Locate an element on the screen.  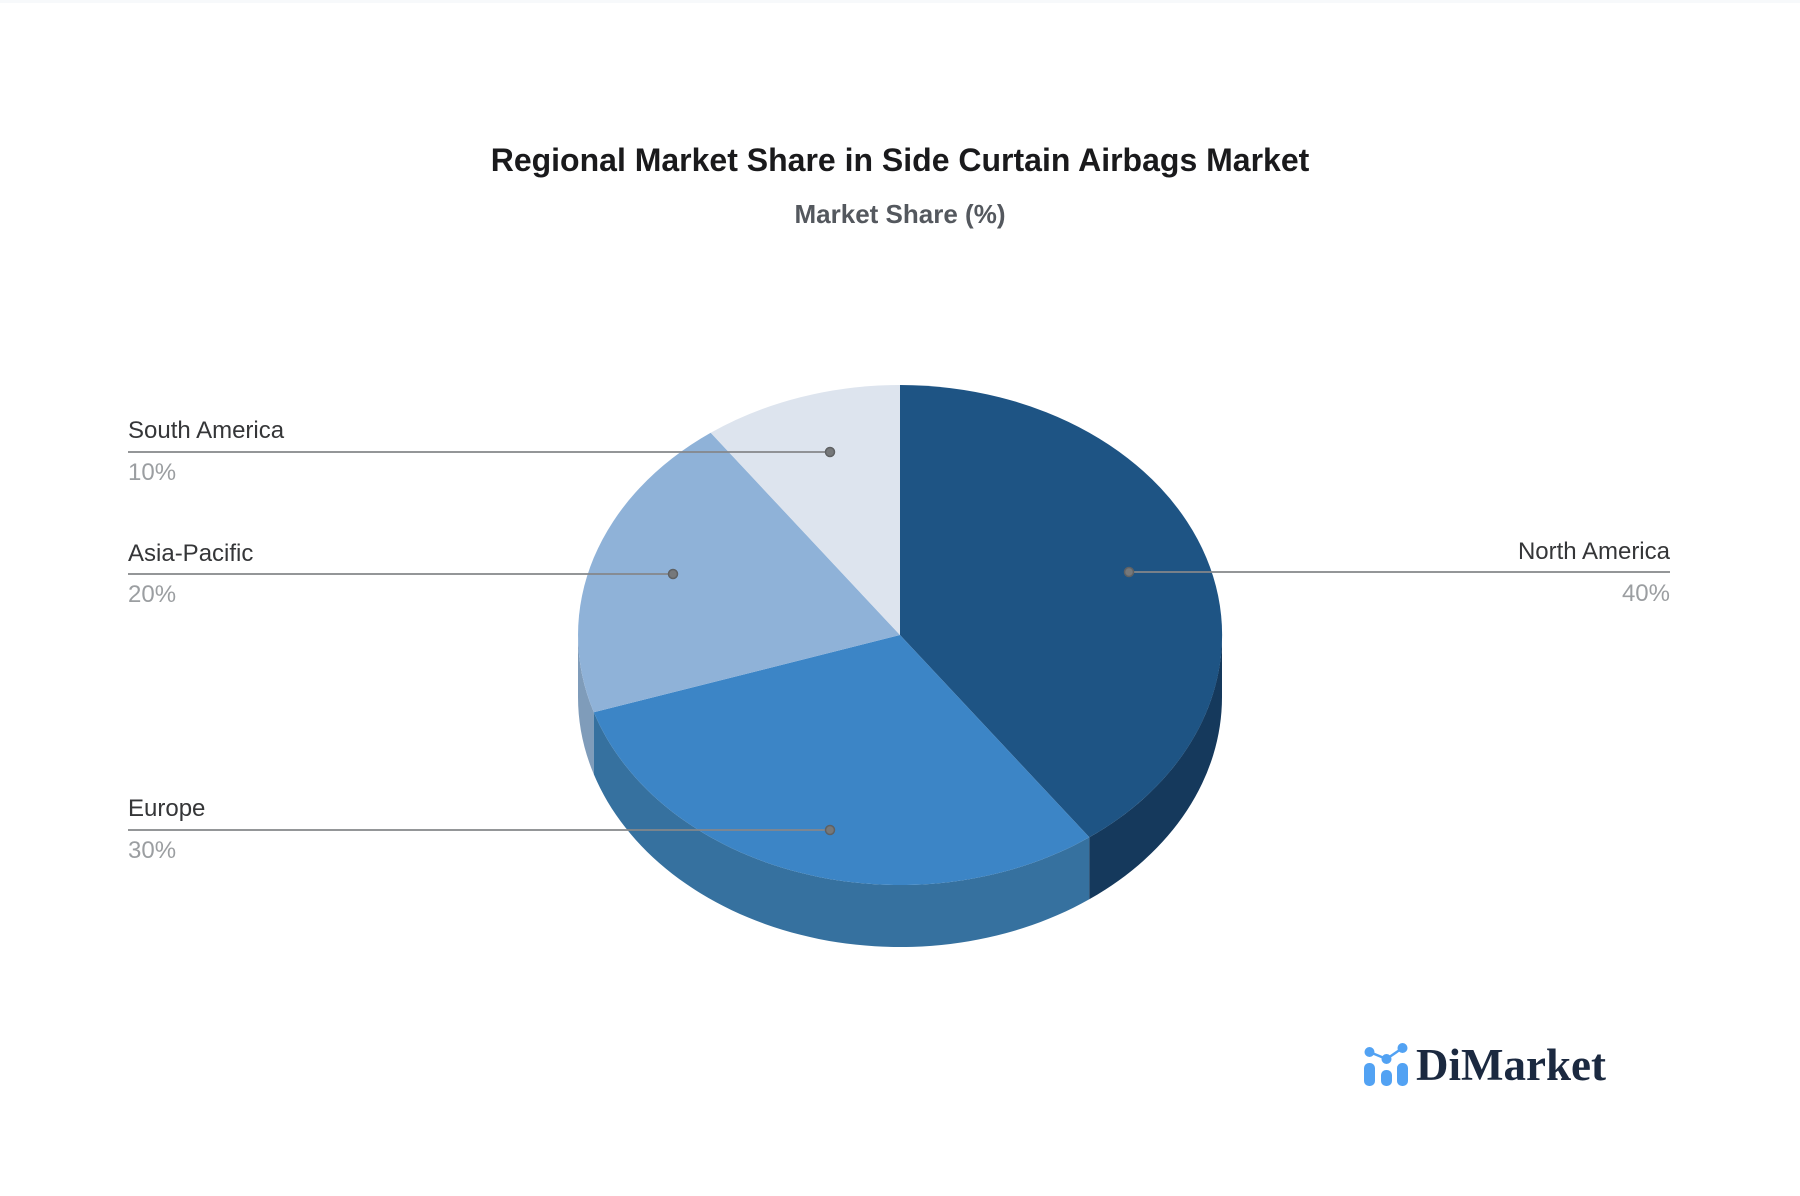
slice-label-europe: Europe is located at coordinates (166, 808).